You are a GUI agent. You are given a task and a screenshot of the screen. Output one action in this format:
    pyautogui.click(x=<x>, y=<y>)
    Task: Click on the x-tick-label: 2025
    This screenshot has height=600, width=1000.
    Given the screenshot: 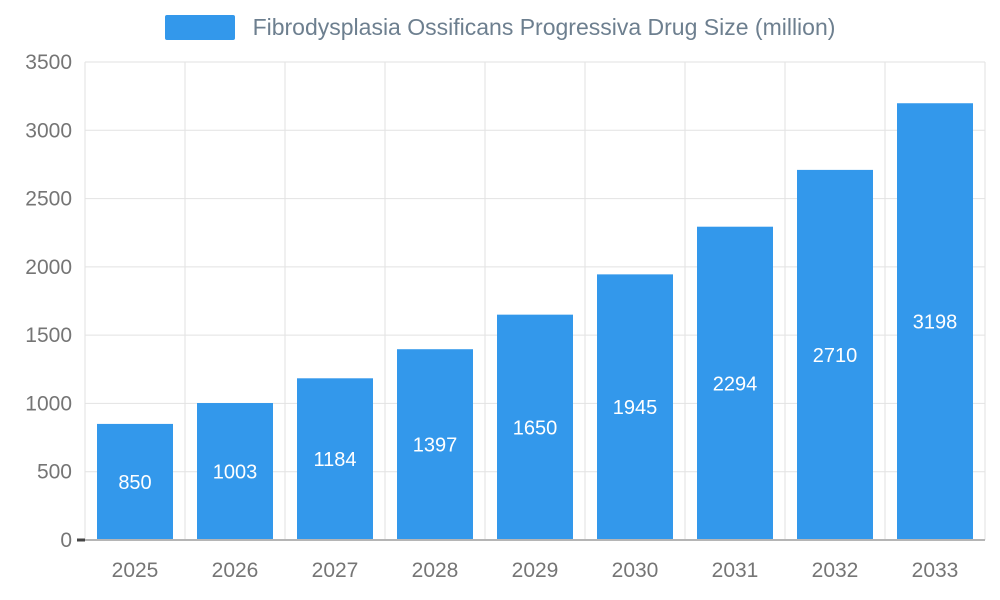 What is the action you would take?
    pyautogui.click(x=135, y=570)
    